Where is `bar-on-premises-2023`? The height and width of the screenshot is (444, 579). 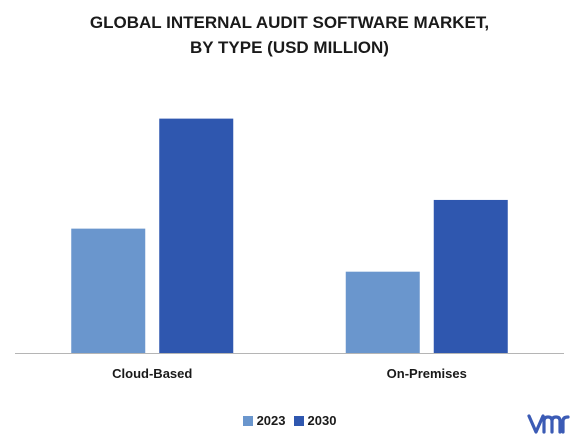
bar-on-premises-2023 is located at coordinates (382, 312).